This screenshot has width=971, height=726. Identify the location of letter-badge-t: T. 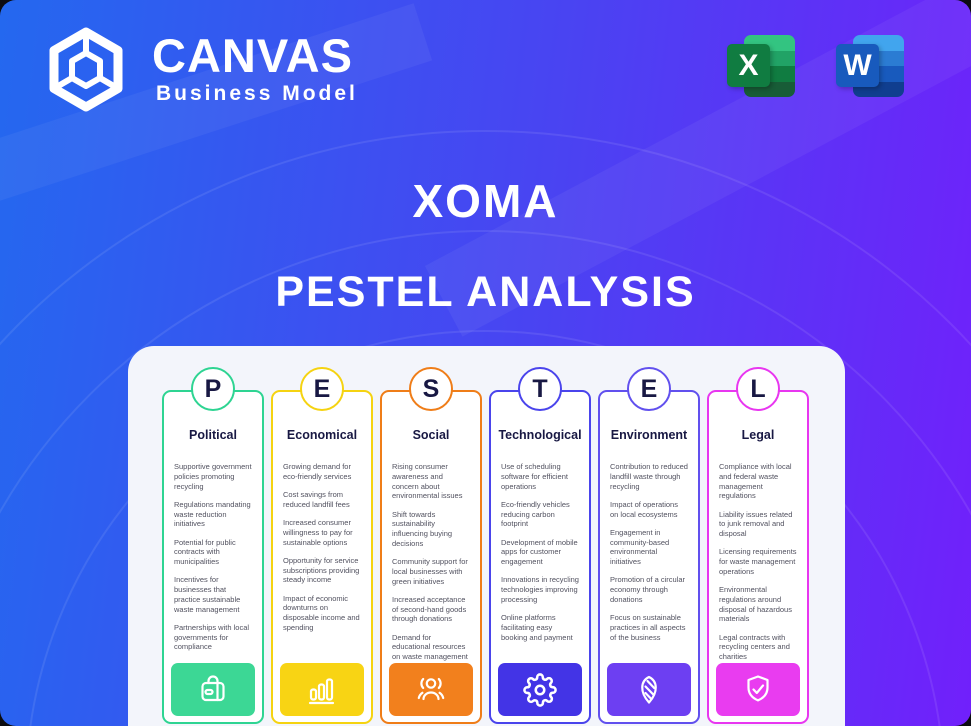
(540, 389).